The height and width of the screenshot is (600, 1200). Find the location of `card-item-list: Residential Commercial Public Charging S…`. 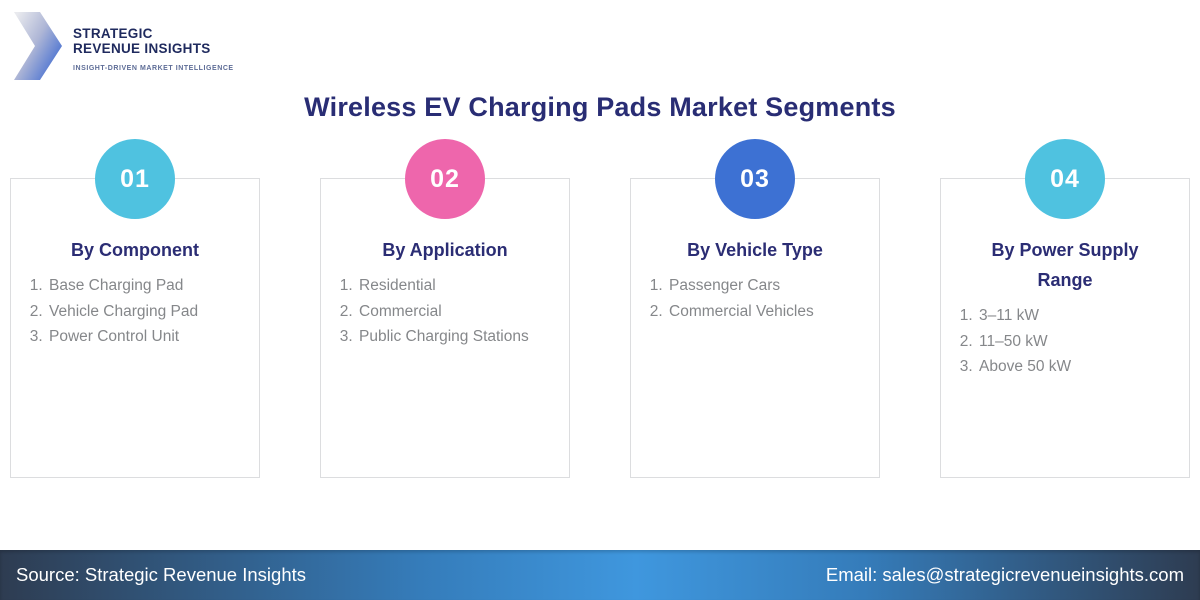

card-item-list: Residential Commercial Public Charging S… is located at coordinates (445, 311).